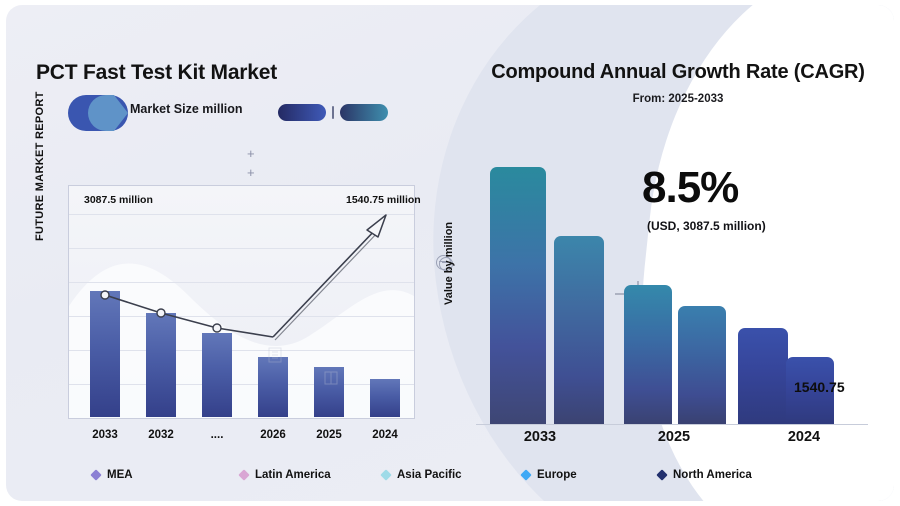  What do you see at coordinates (804, 437) in the screenshot?
I see `x-label-r-2: 2024` at bounding box center [804, 437].